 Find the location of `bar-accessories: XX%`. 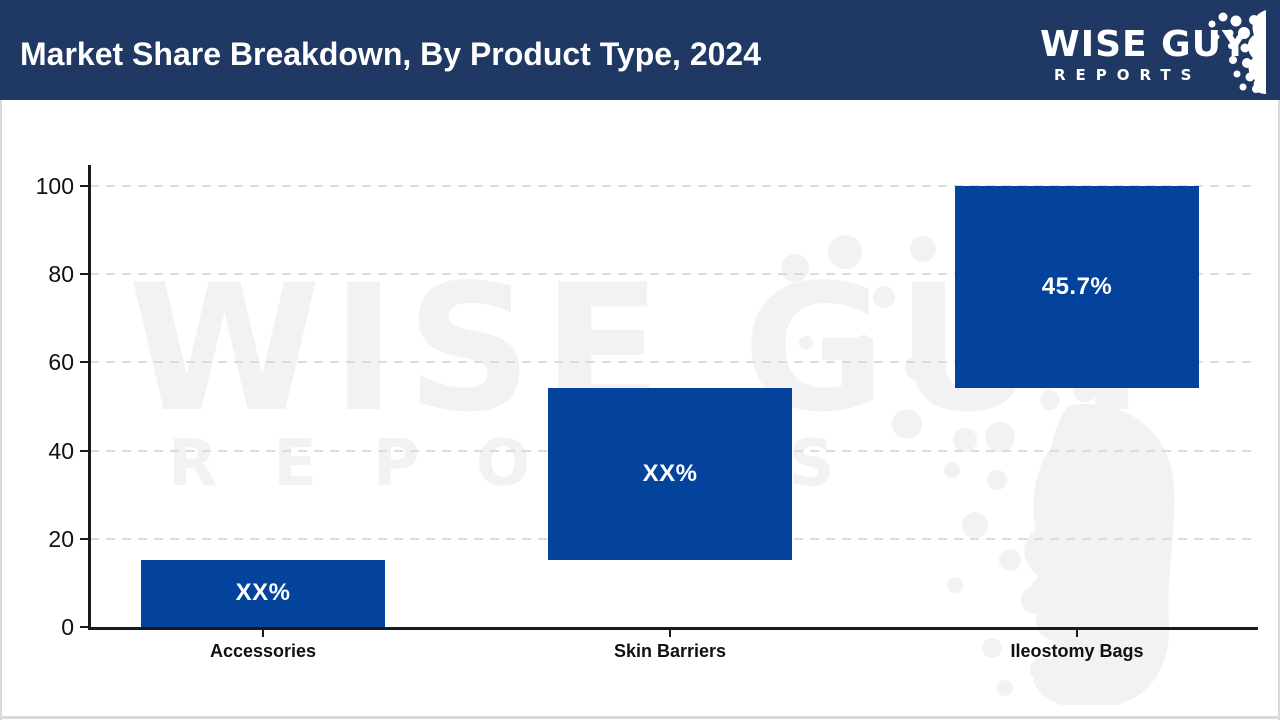

bar-accessories: XX% is located at coordinates (263, 593).